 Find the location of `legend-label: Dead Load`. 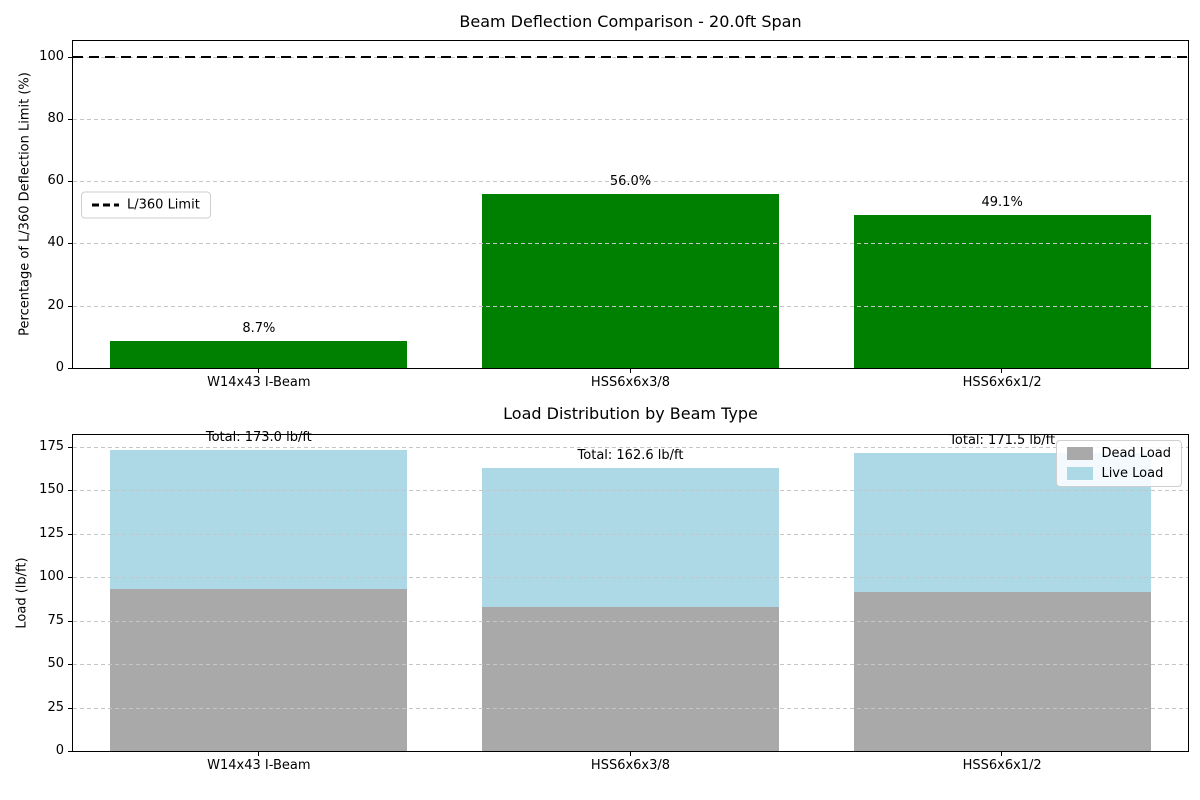

legend-label: Dead Load is located at coordinates (1136, 453).